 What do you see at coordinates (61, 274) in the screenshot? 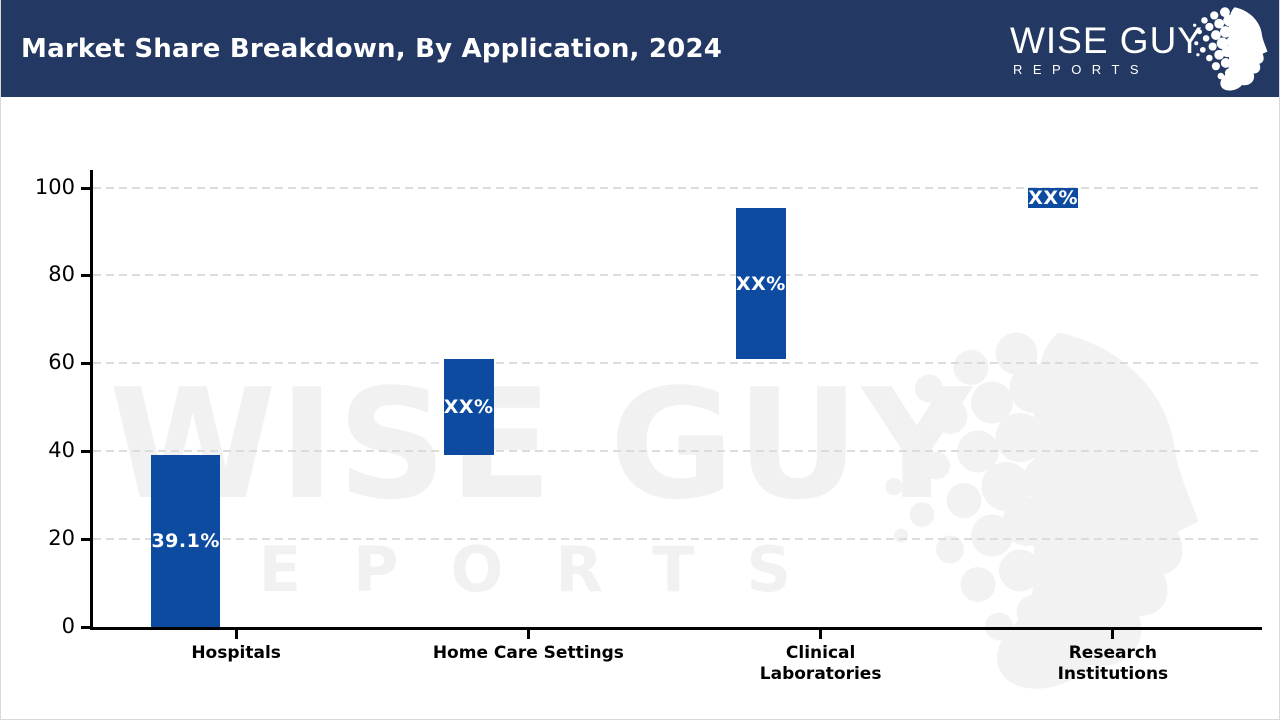
I see `y-tick-label-80: 80` at bounding box center [61, 274].